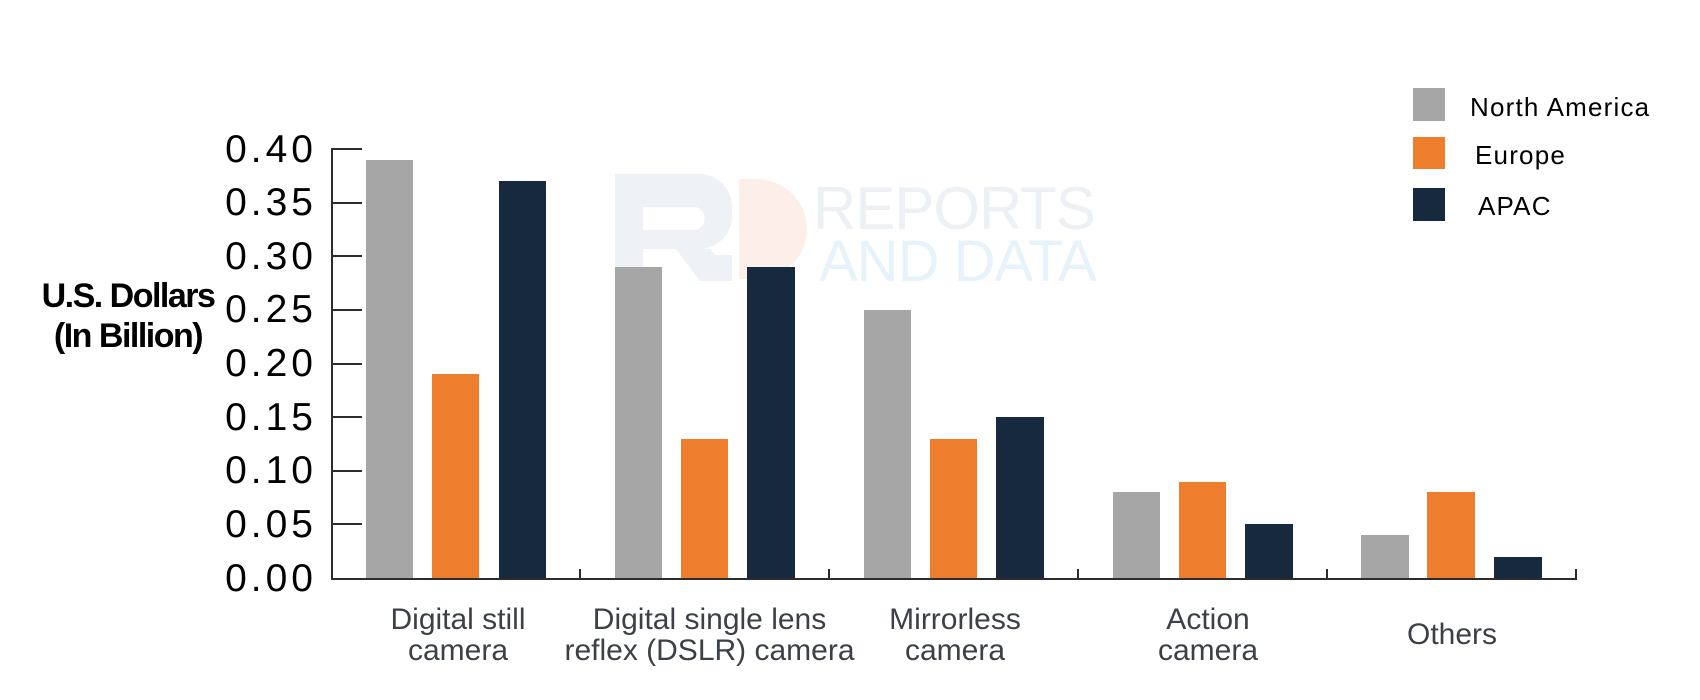  I want to click on svg-text: AND DATA, so click(958, 261).